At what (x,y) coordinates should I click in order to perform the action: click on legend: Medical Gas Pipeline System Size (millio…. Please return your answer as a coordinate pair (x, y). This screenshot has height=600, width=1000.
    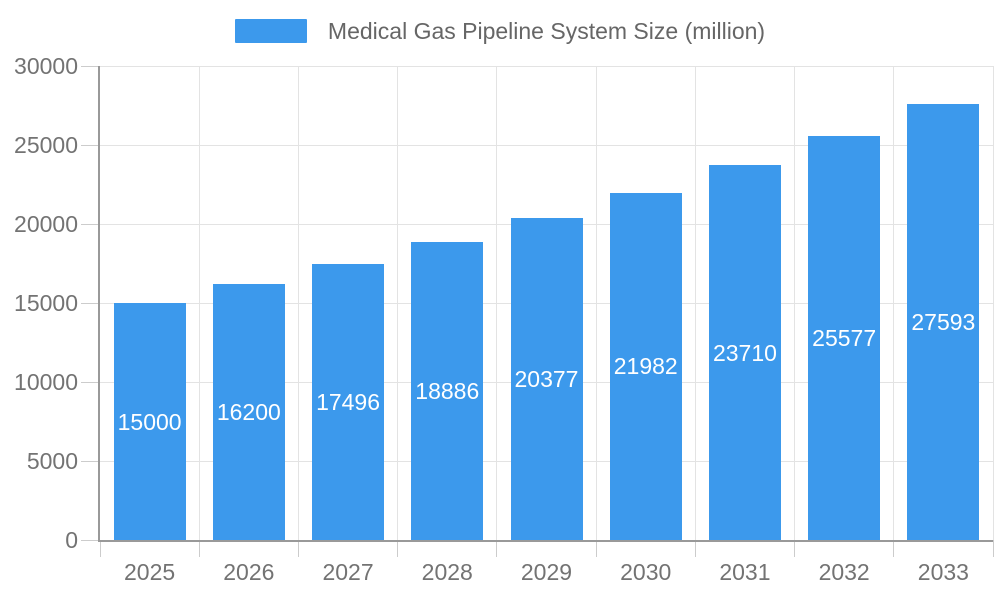
    Looking at the image, I should click on (500, 31).